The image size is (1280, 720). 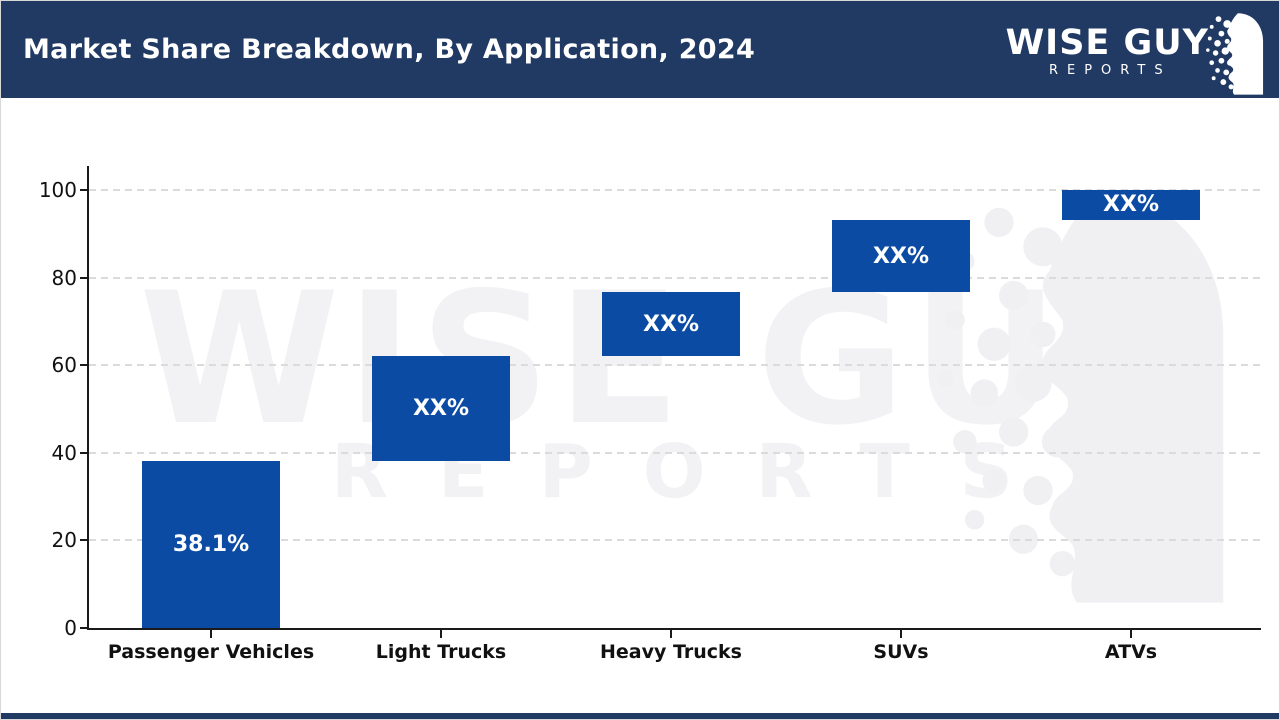 I want to click on bar-atvs: XX%, so click(x=1131, y=205).